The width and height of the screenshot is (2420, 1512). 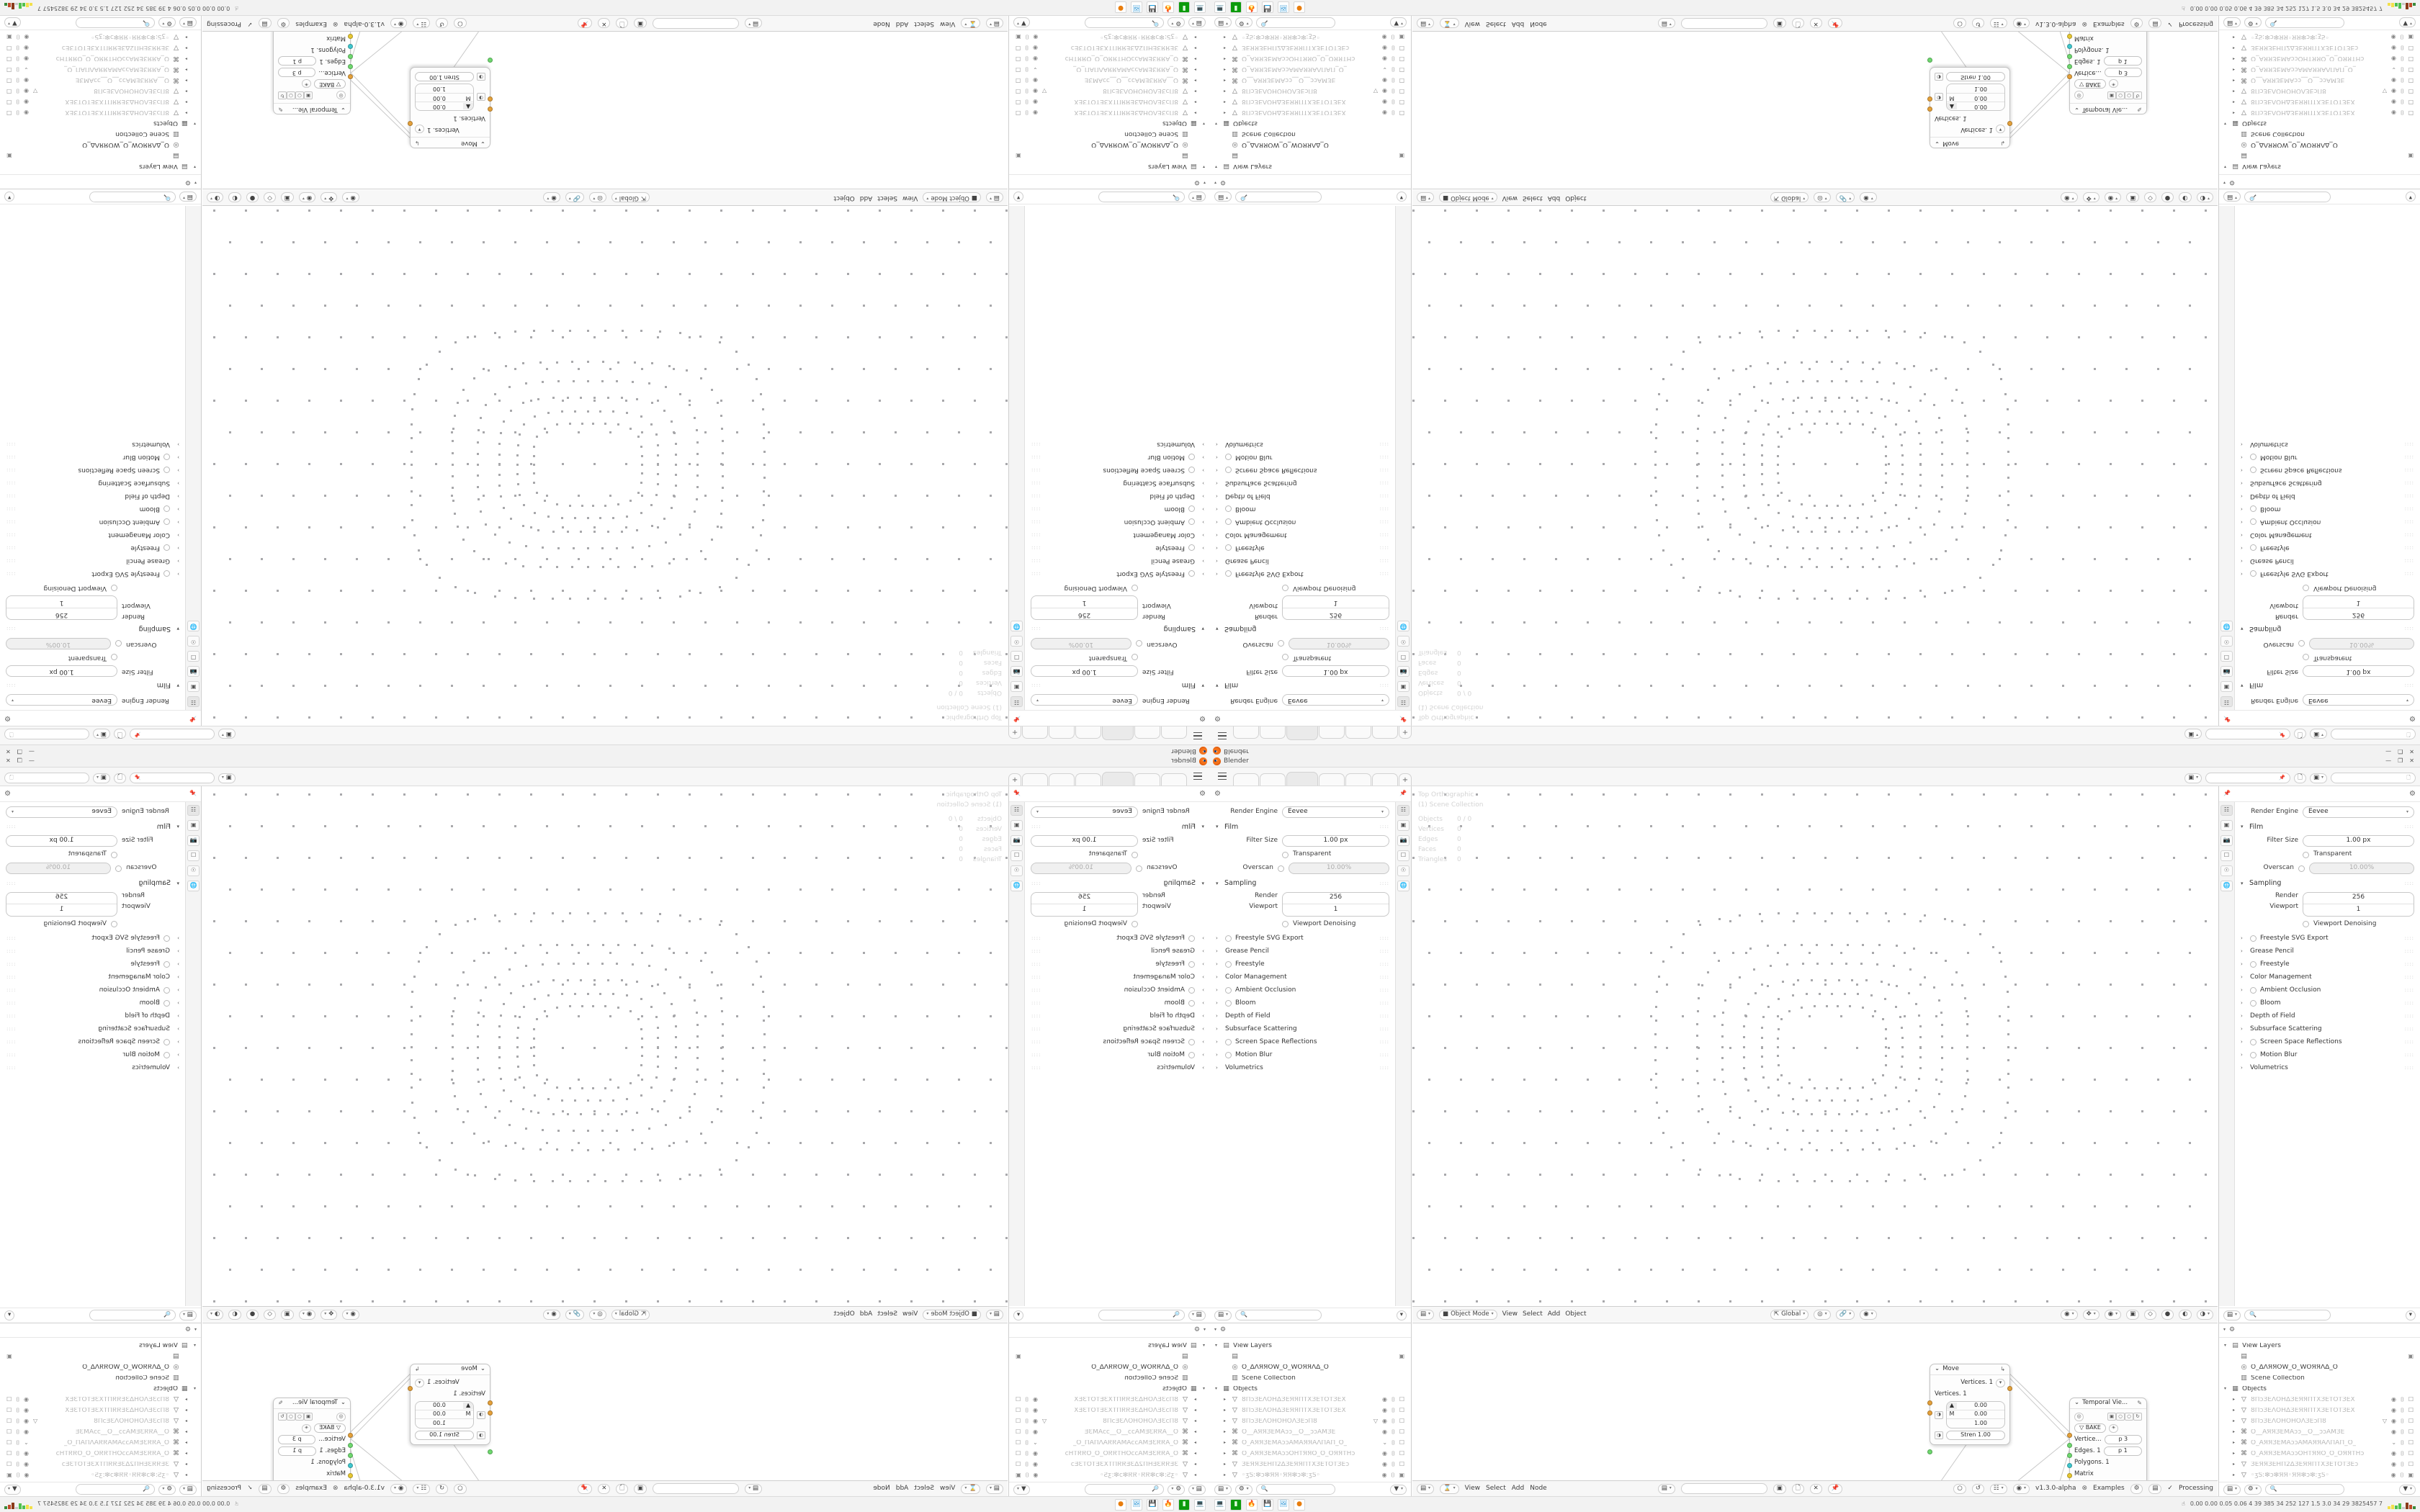 I want to click on outliner-row: ▾ ▤ View Layers, so click(x=1310, y=1346).